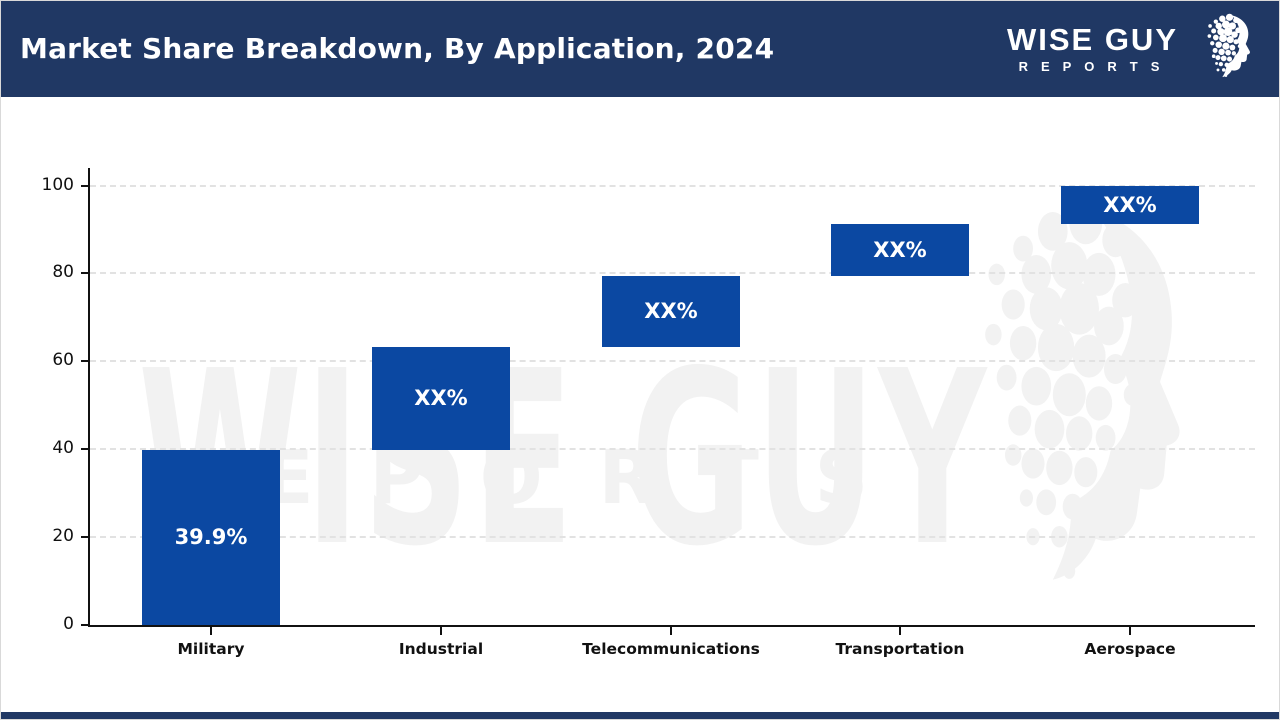 This screenshot has width=1280, height=720. What do you see at coordinates (1092, 39) in the screenshot?
I see `logo-wordmark: WISE GUY` at bounding box center [1092, 39].